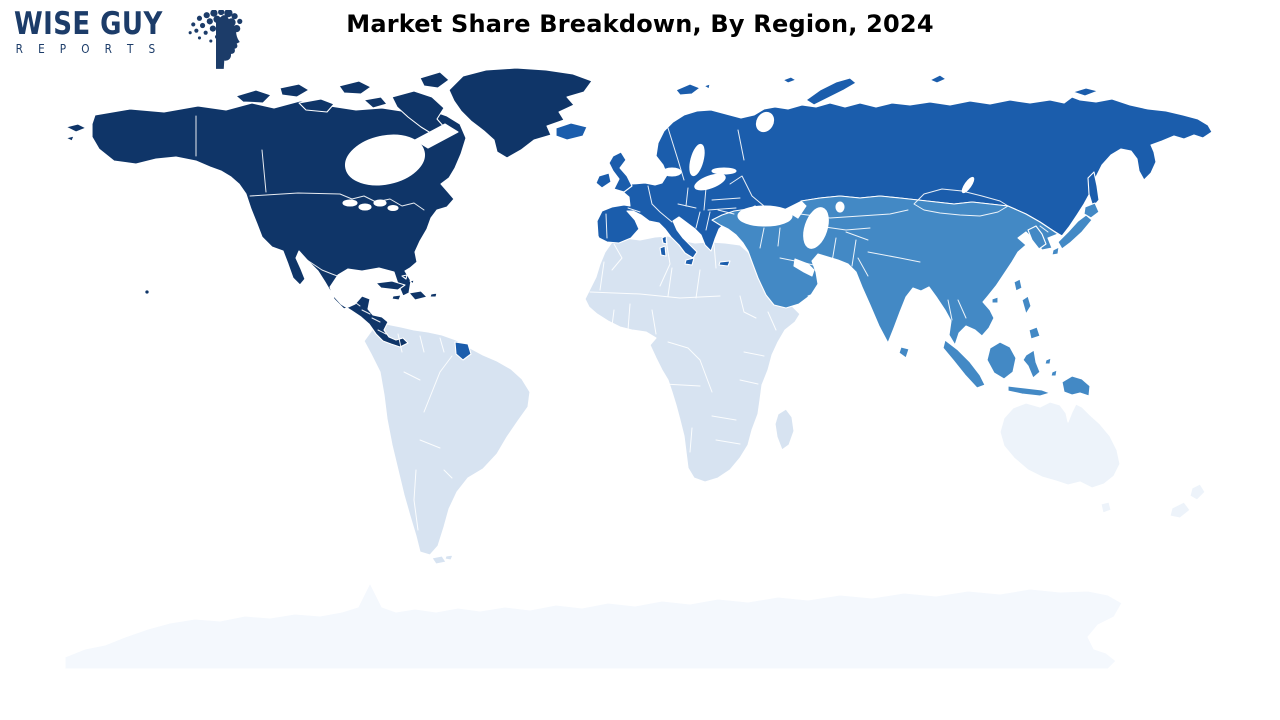 The height and width of the screenshot is (720, 1280). Describe the element at coordinates (672, 172) in the screenshot. I see `skagerrak` at that location.